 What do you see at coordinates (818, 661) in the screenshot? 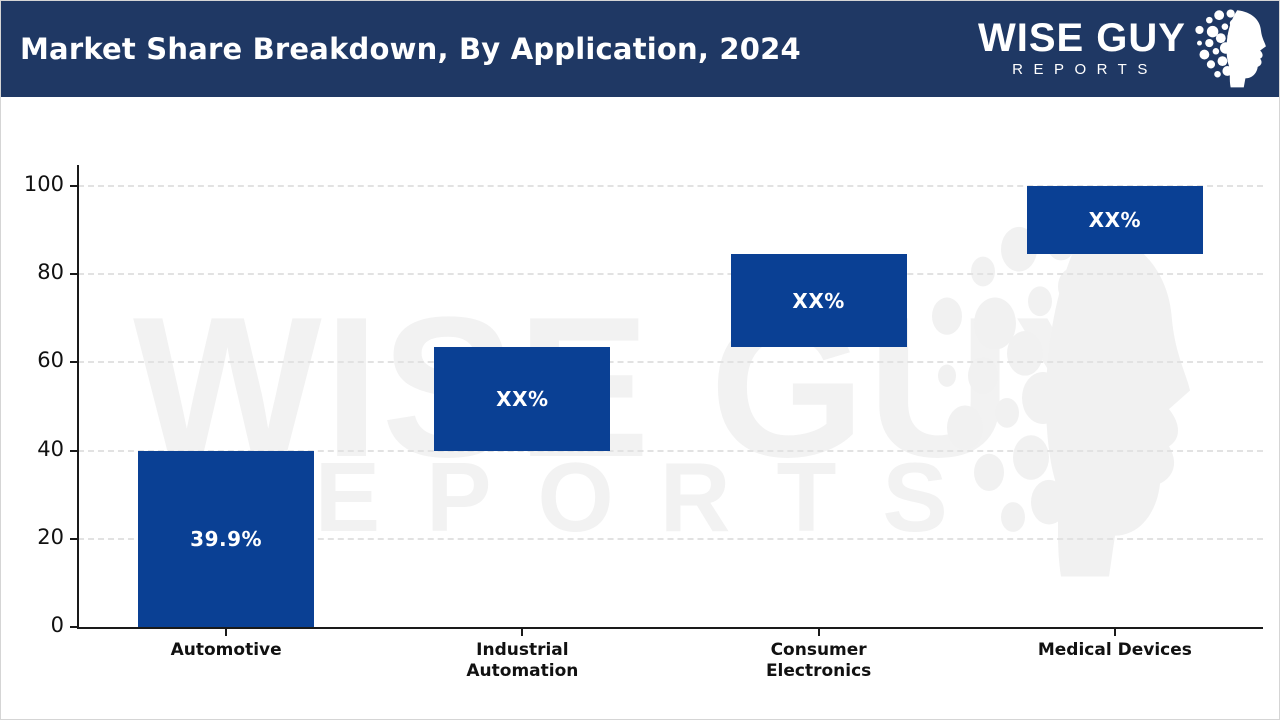
I see `category-label-2: Consumer Electronics` at bounding box center [818, 661].